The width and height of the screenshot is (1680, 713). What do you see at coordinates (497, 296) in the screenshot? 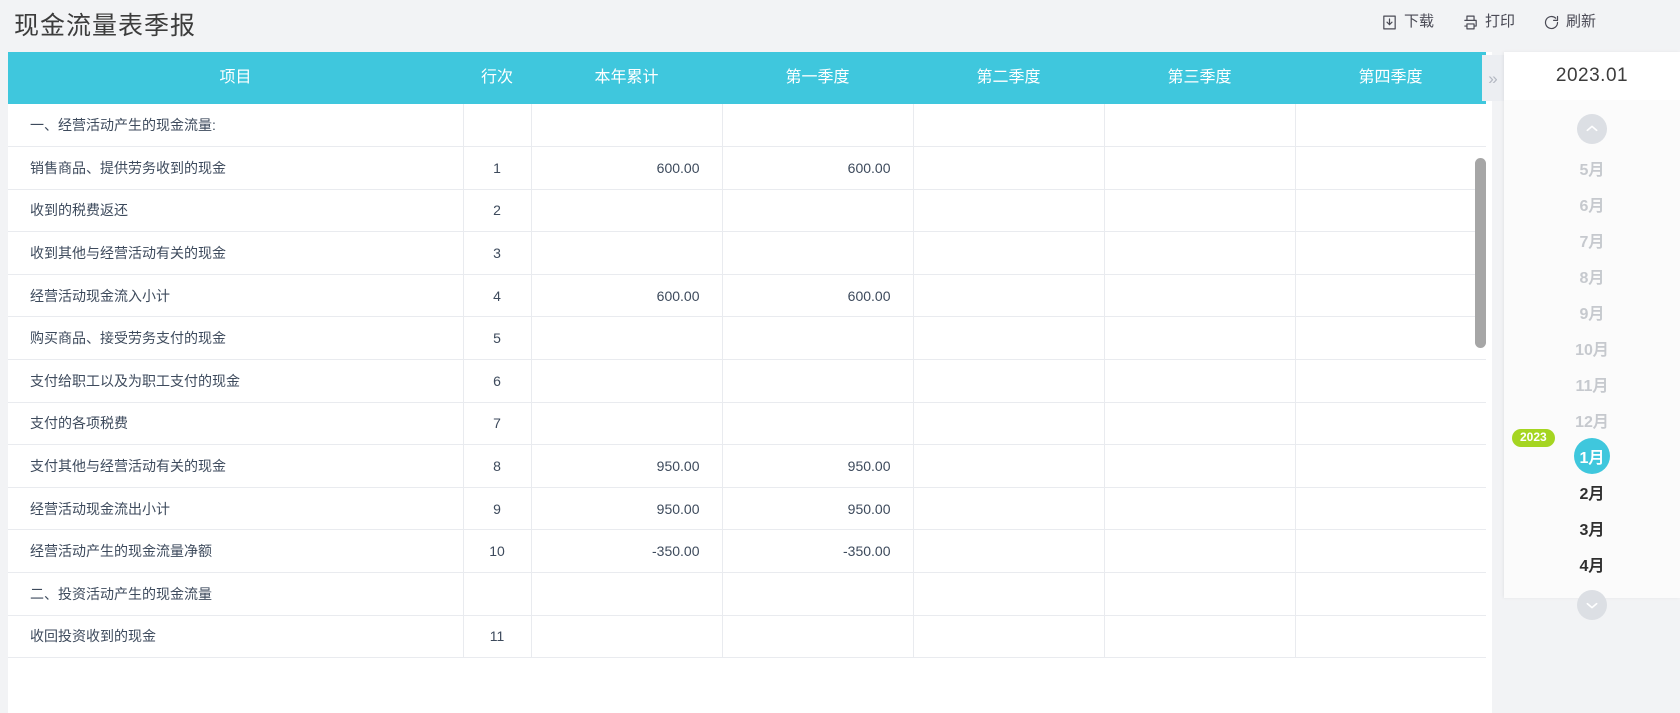
I see `cell-rowno: 4` at bounding box center [497, 296].